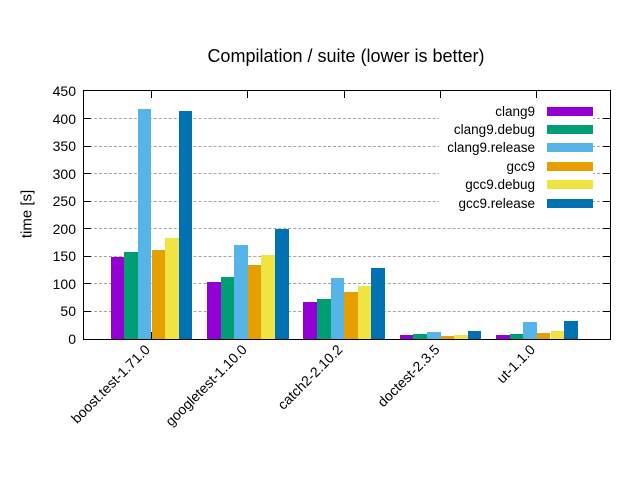  I want to click on gridline-y300, so click(347, 174).